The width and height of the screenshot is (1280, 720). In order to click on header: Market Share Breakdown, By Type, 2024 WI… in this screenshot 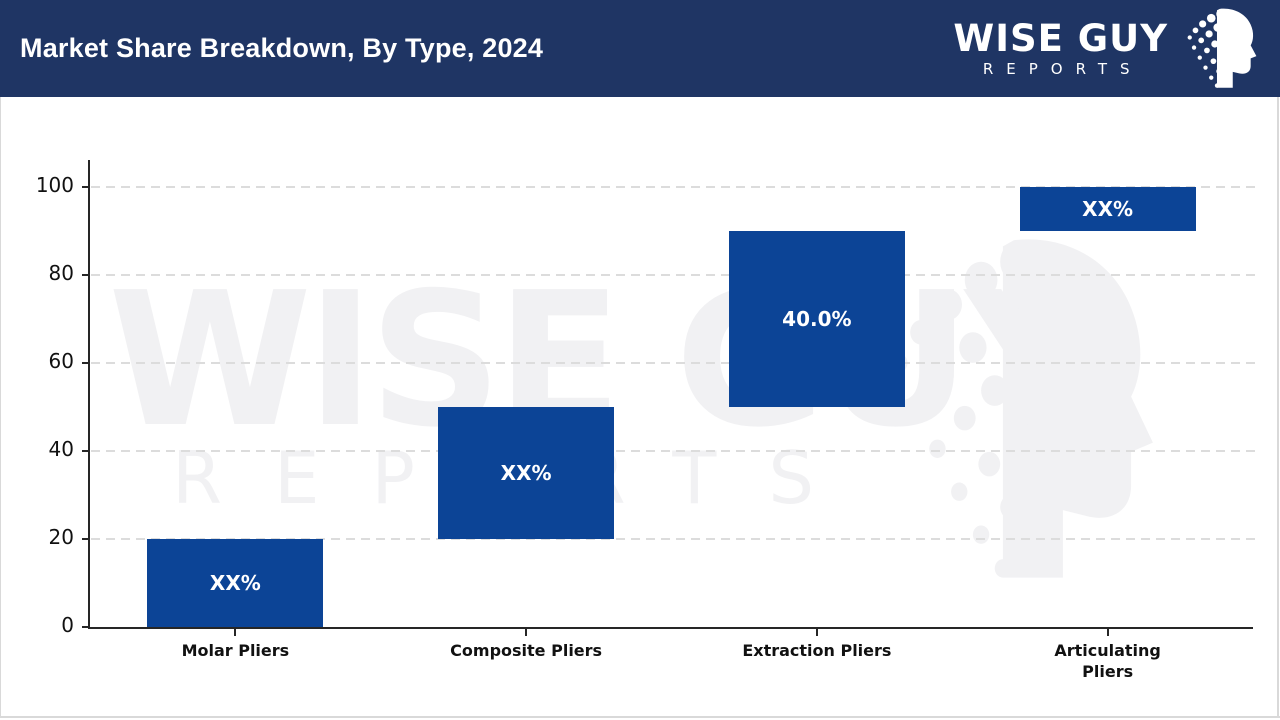, I will do `click(640, 48)`.